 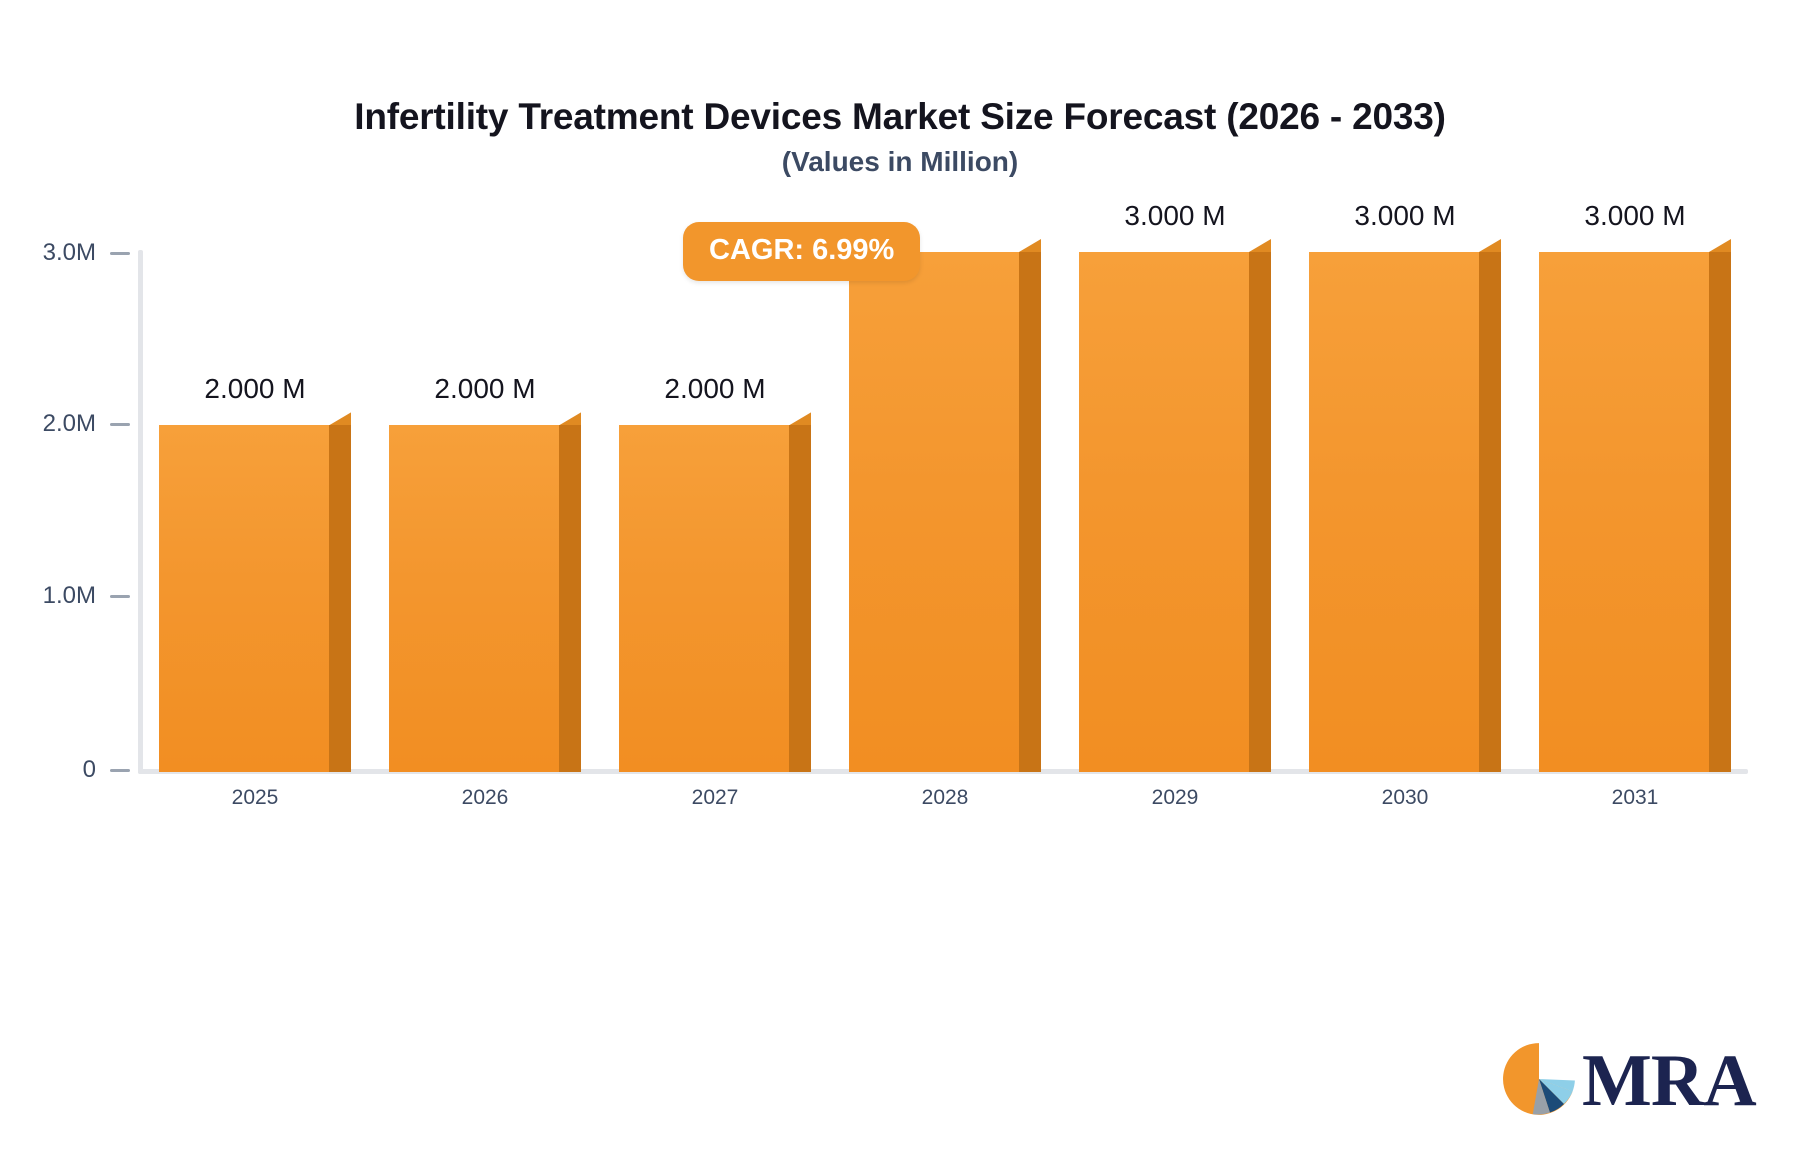 I want to click on chart-subtitle: (Values in Million), so click(x=900, y=161).